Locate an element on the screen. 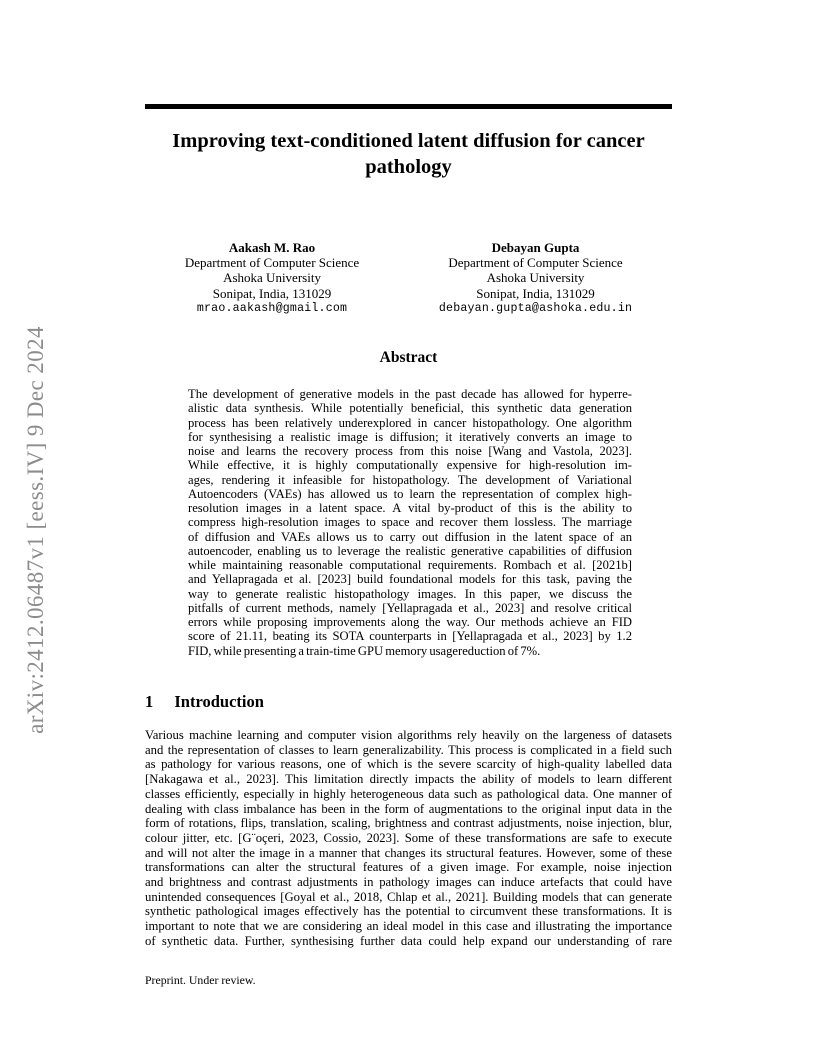 This screenshot has width=816, height=1056. author-2-email: debayan.gupta@ashoka.edu.in is located at coordinates (535, 308).